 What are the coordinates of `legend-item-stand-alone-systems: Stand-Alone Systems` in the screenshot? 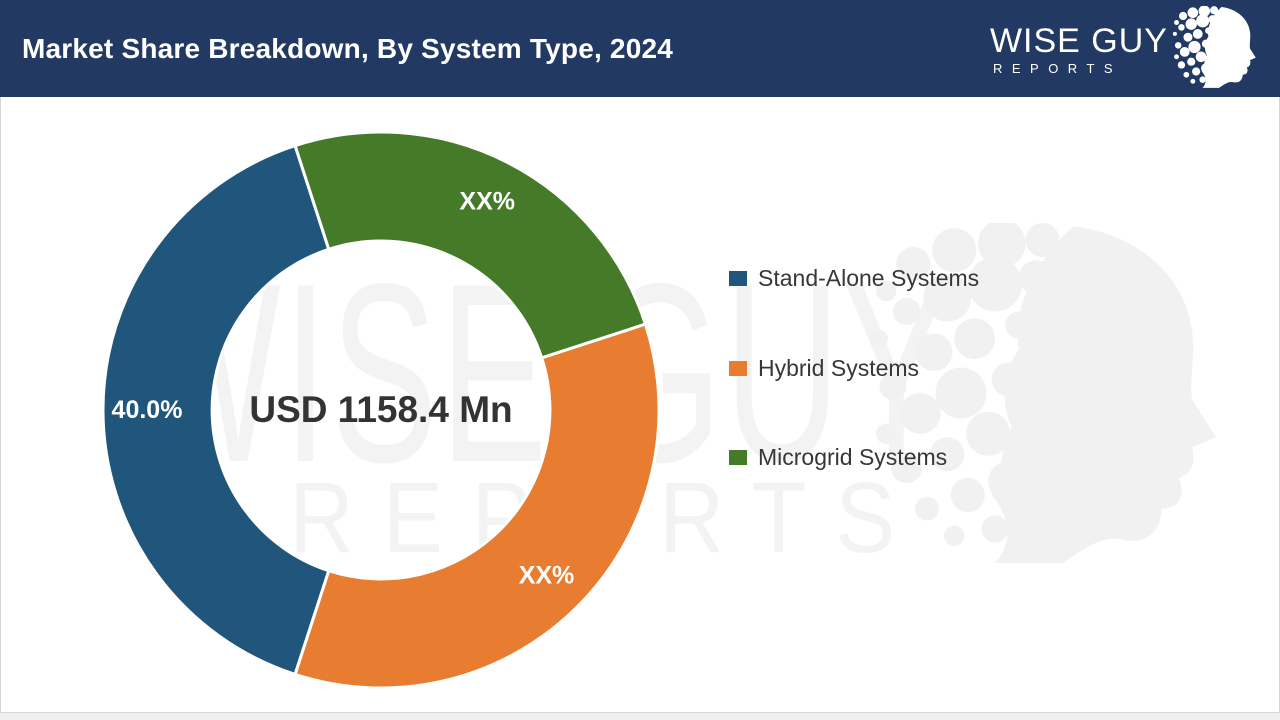 It's located at (854, 279).